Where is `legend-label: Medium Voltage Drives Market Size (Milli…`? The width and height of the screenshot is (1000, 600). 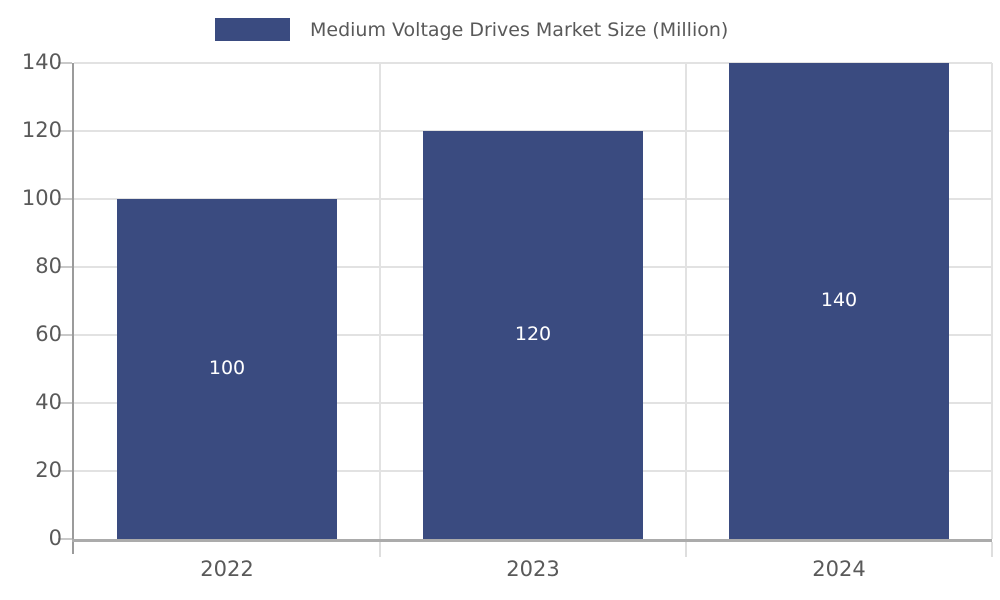 legend-label: Medium Voltage Drives Market Size (Milli… is located at coordinates (519, 29).